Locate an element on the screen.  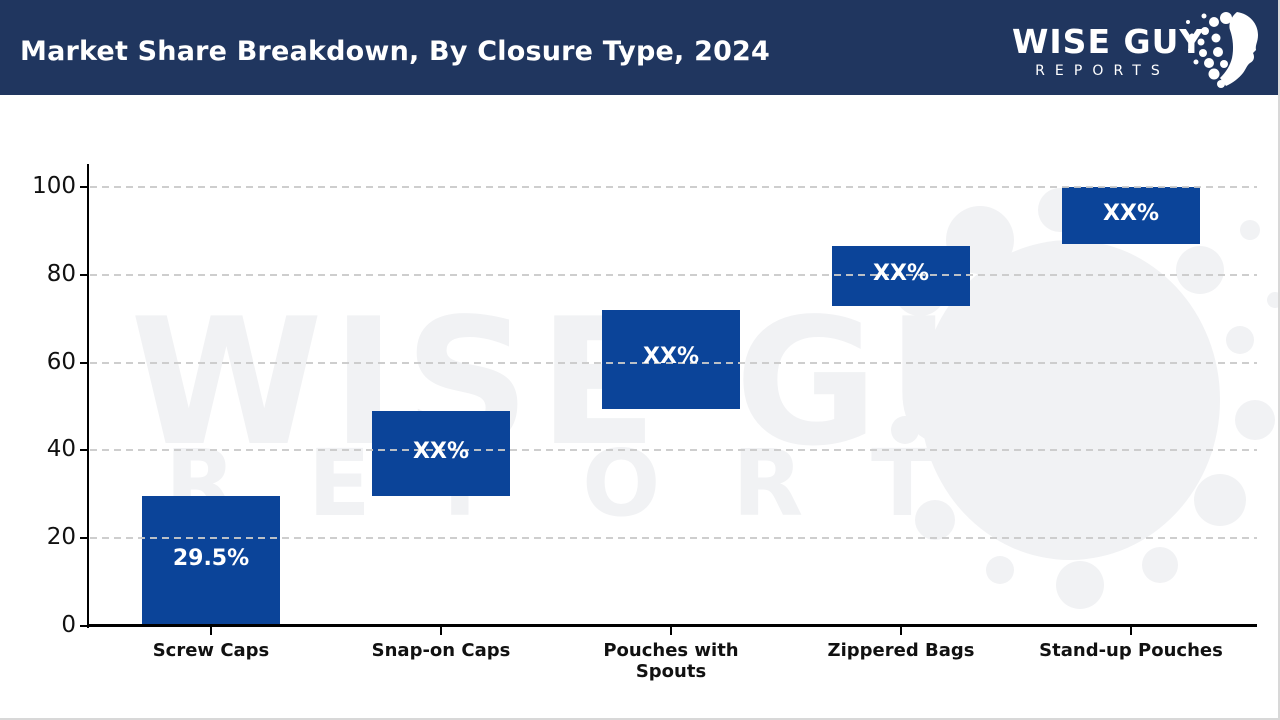
wiseguy-face-icon is located at coordinates (1222, 50).